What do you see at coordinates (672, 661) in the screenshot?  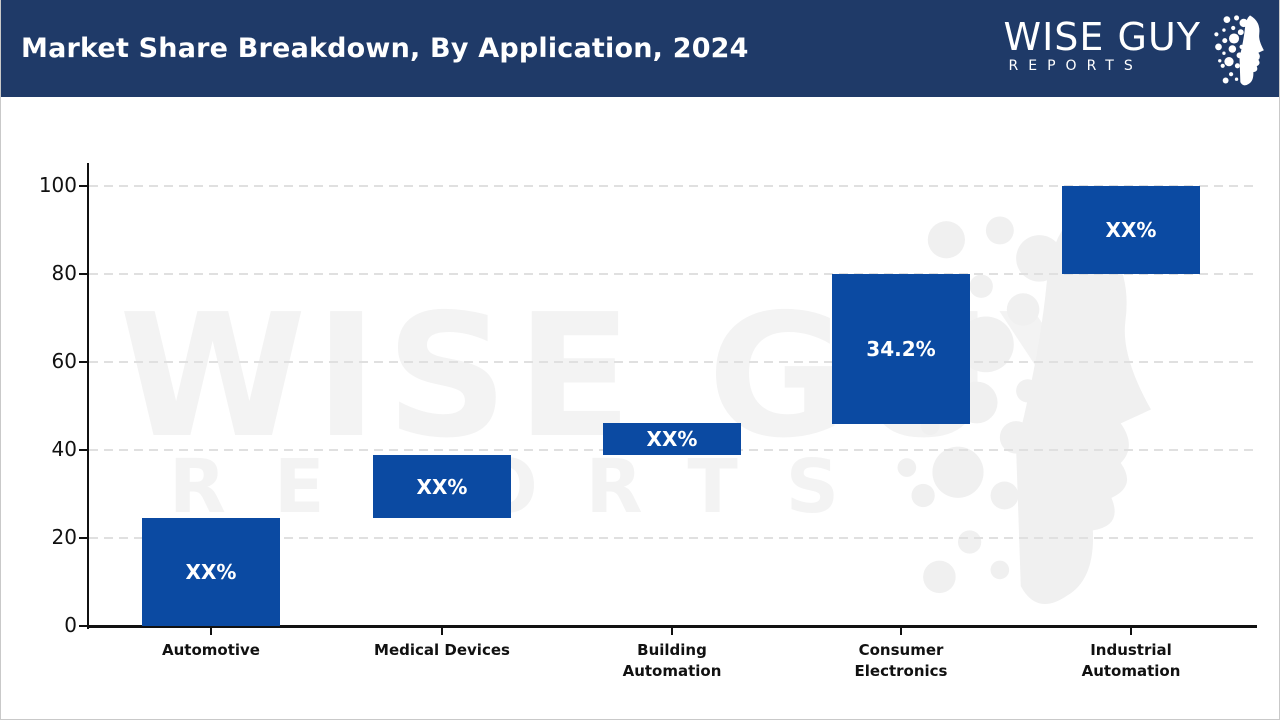 I see `category-label: Building Automation` at bounding box center [672, 661].